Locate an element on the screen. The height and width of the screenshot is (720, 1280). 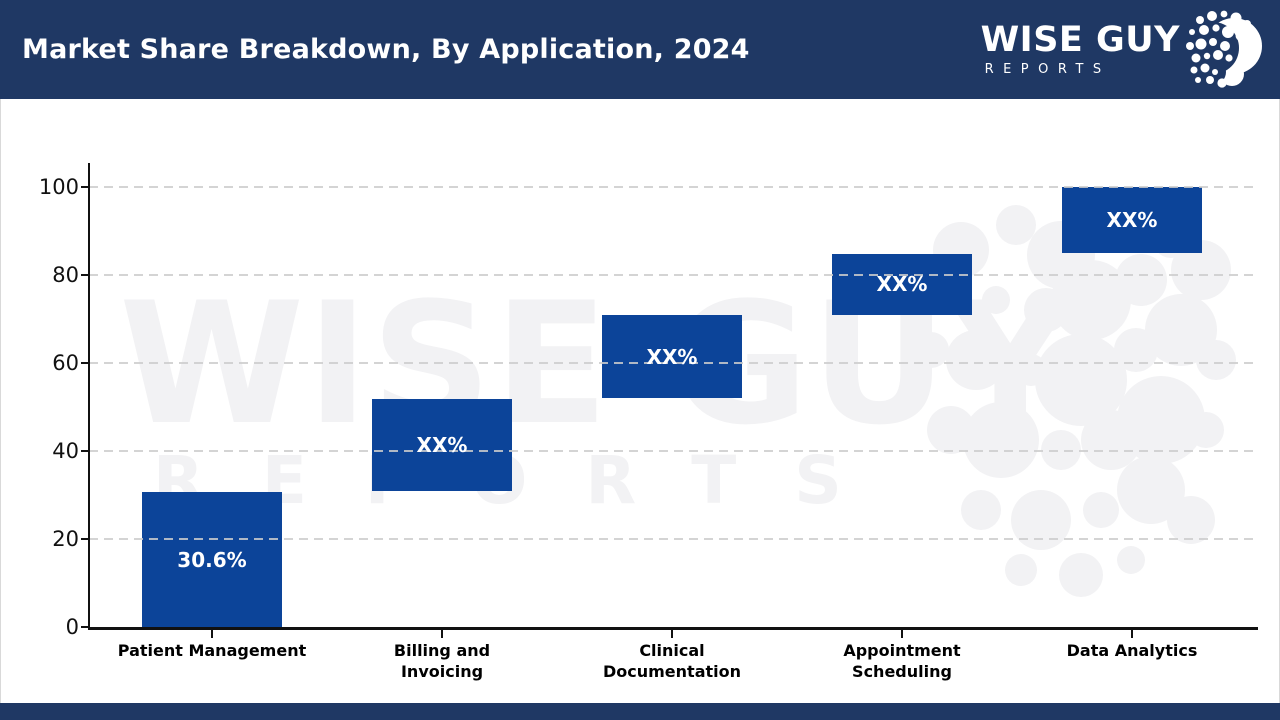
bar-value-label: 30.6% is located at coordinates (212, 559).